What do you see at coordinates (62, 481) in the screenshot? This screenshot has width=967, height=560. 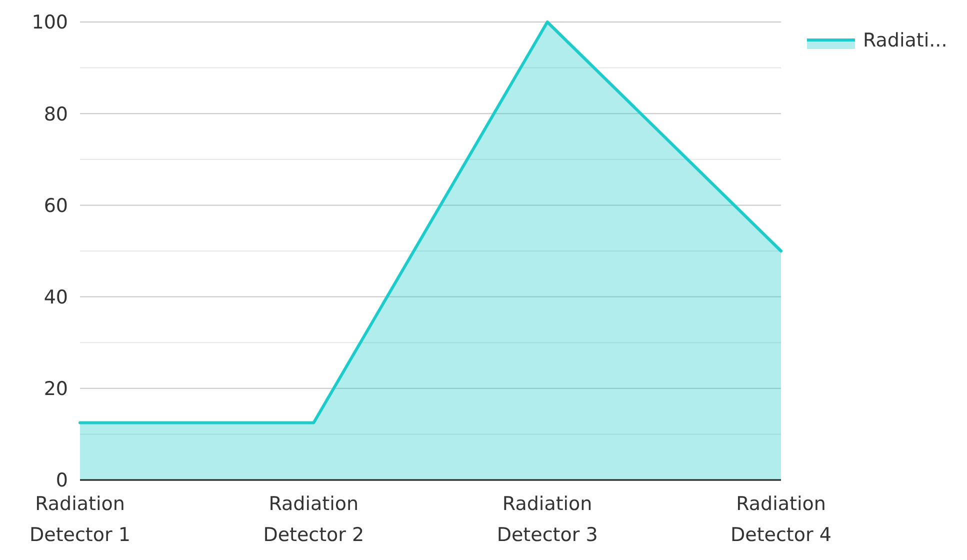 I see `y-tick-label: 0` at bounding box center [62, 481].